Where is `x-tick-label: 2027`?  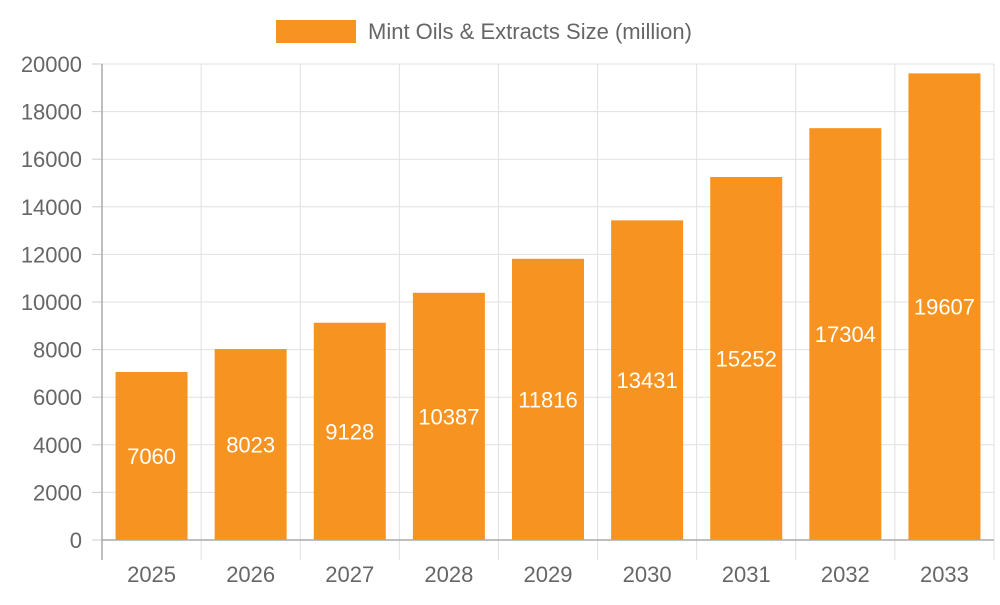 x-tick-label: 2027 is located at coordinates (349, 574).